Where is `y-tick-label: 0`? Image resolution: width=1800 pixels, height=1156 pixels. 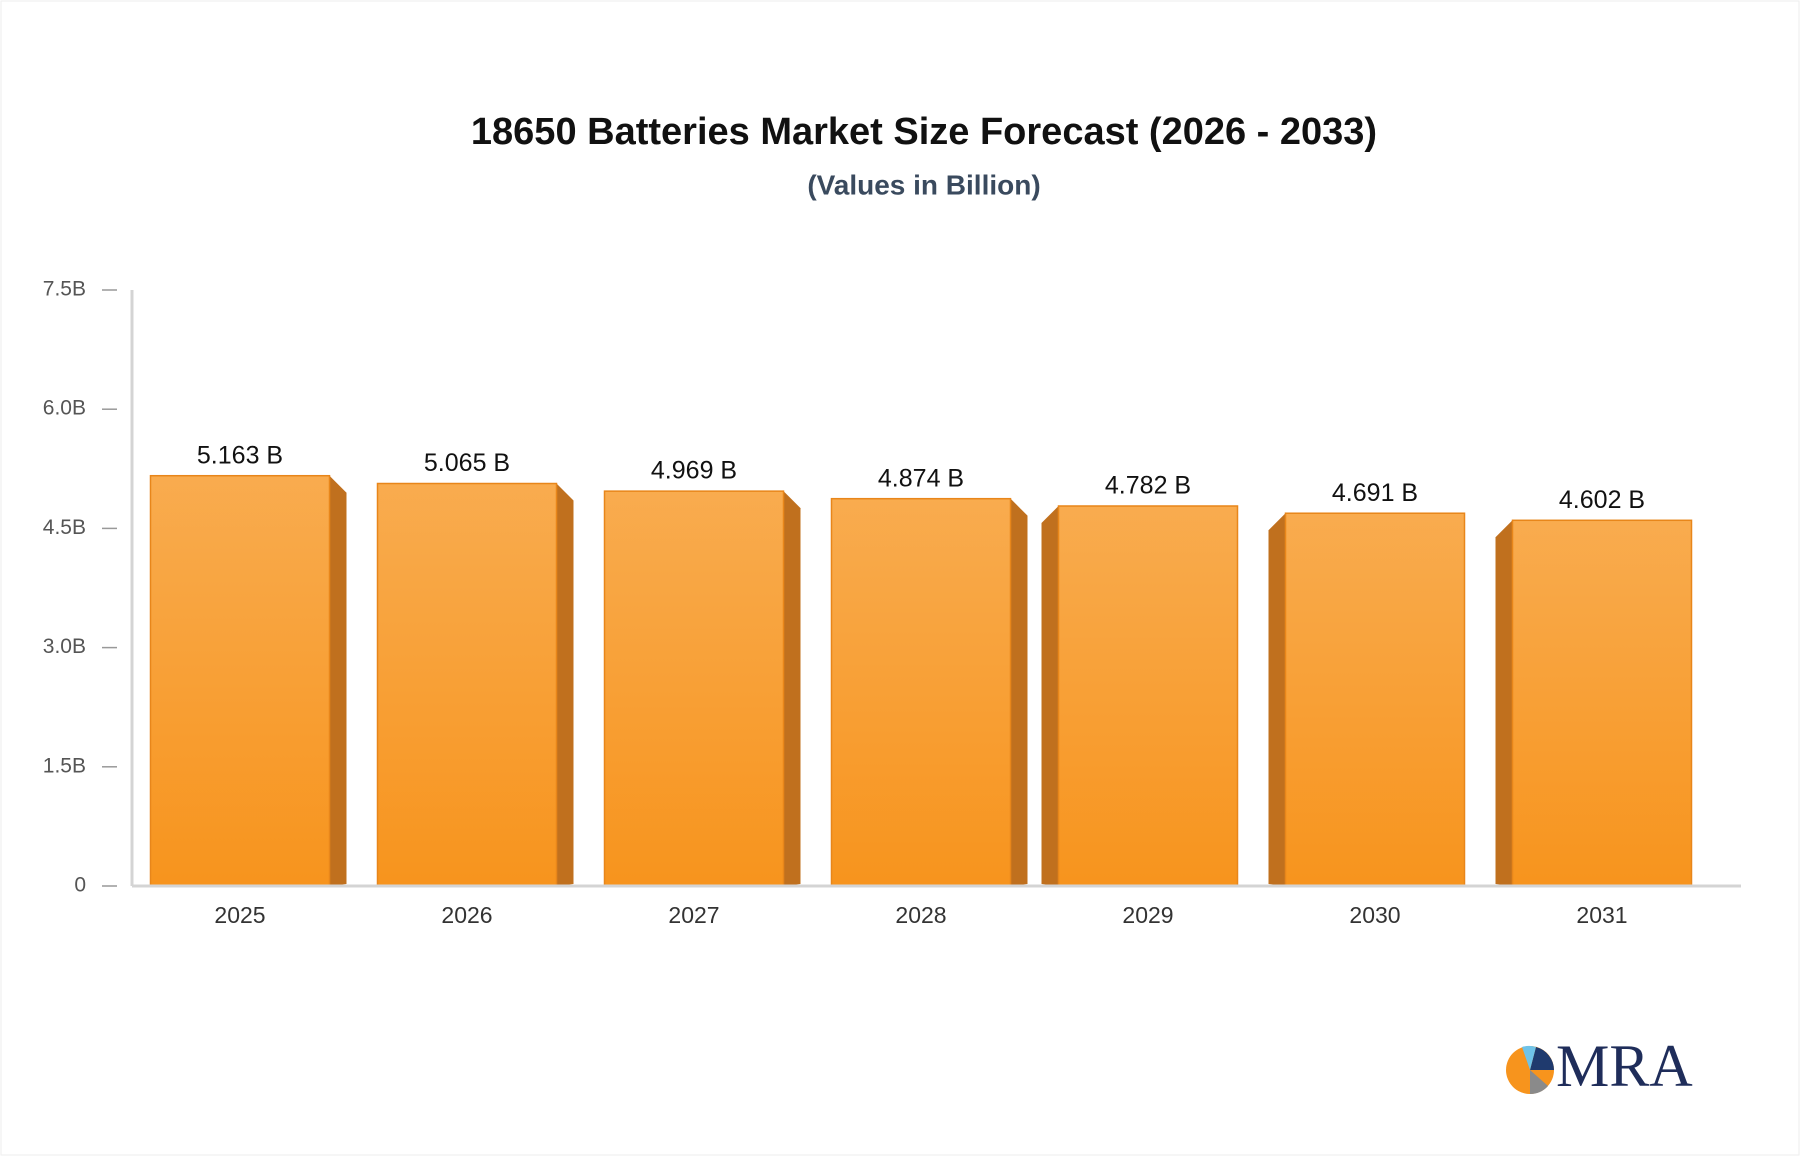 y-tick-label: 0 is located at coordinates (80, 885).